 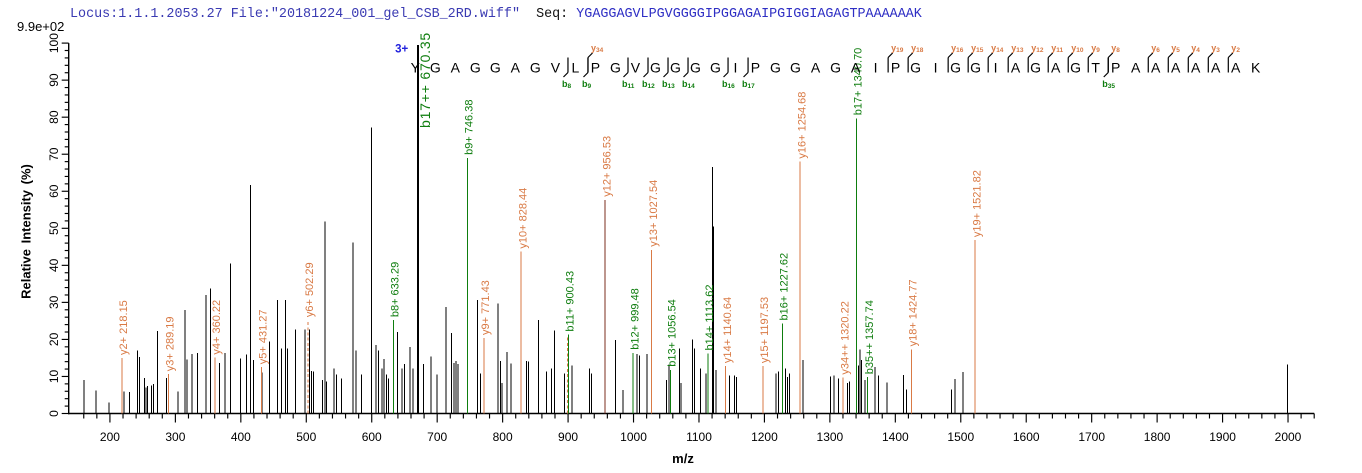 I want to click on x-tick-label: 1000, so click(x=633, y=437).